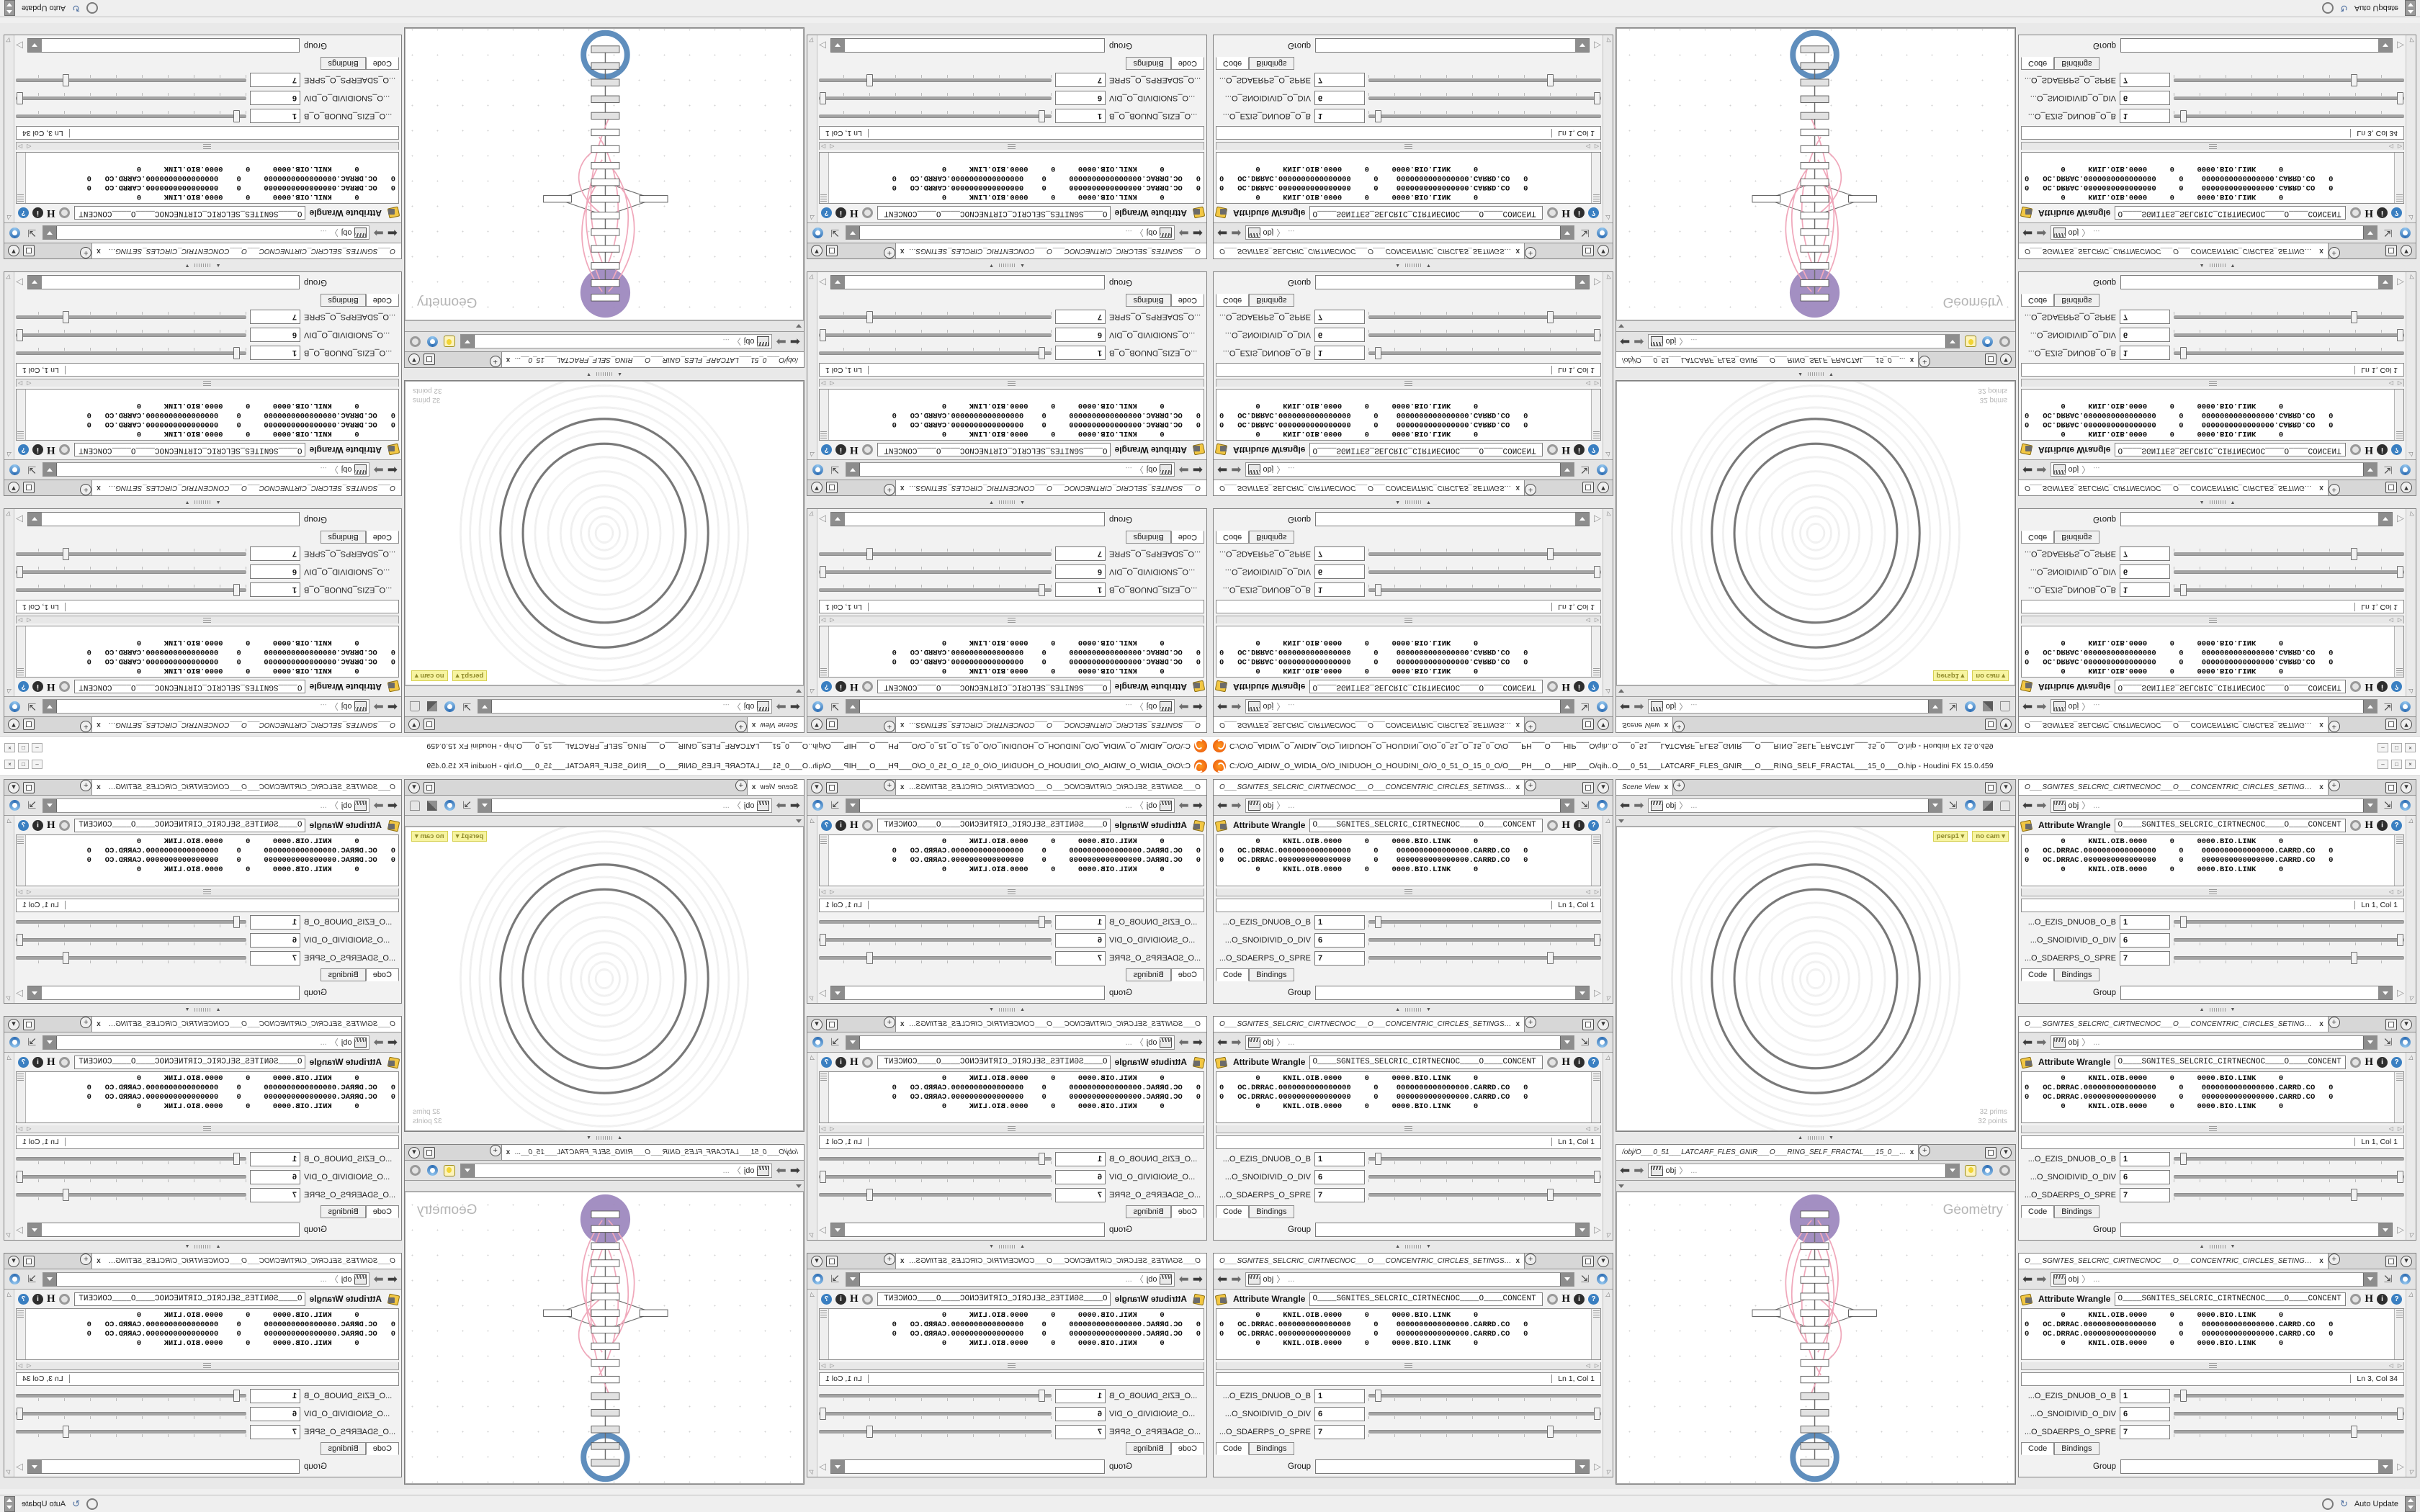  Describe the element at coordinates (1080, 554) in the screenshot. I see `parameter-value-field: 7` at that location.